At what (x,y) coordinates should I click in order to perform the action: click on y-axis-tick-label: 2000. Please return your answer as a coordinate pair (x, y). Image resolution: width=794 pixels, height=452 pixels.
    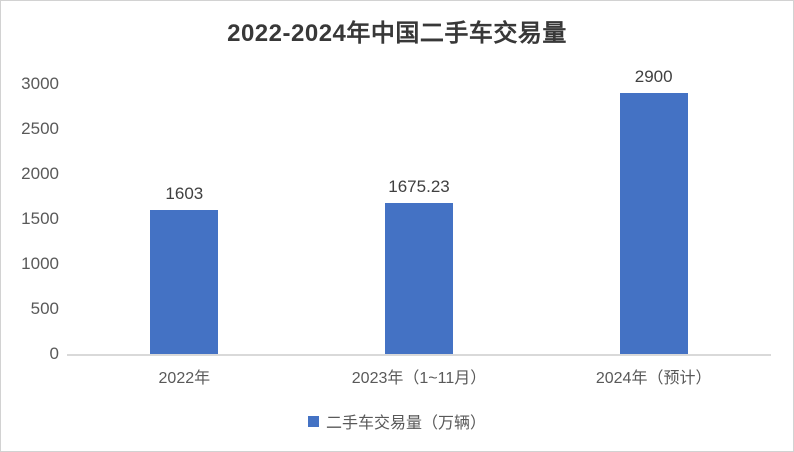
    Looking at the image, I should click on (40, 173).